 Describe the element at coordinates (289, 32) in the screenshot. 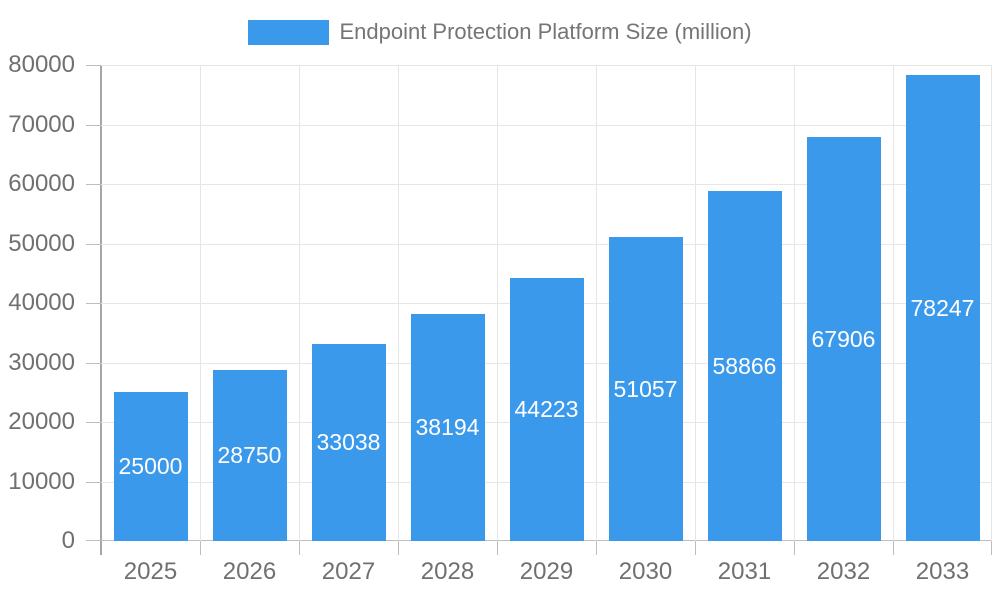

I see `legend-swatch-icon` at that location.